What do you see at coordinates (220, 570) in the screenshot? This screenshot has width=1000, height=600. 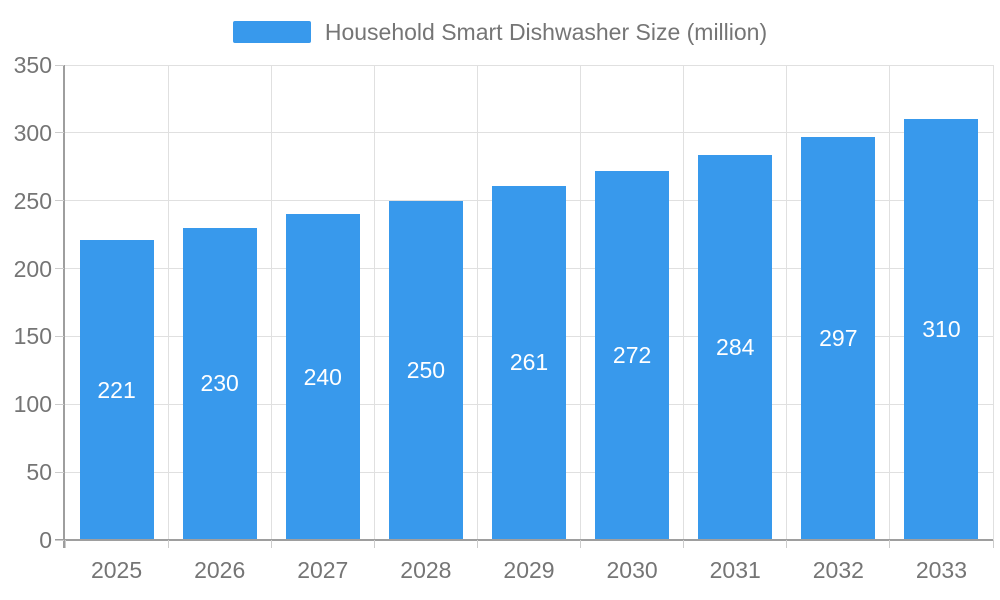 I see `x-axis-label: 2026` at bounding box center [220, 570].